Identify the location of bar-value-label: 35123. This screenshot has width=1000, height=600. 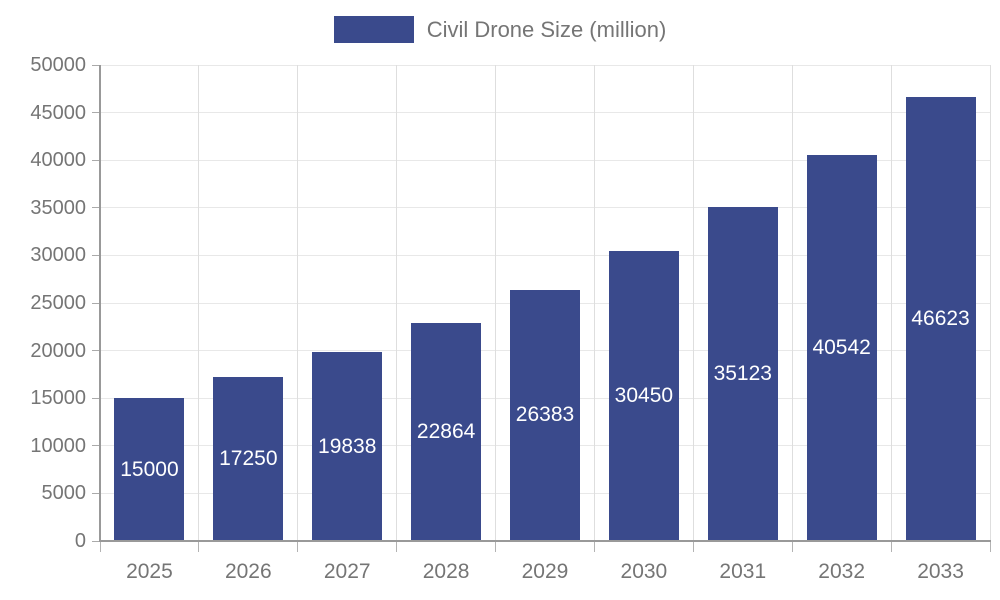
(742, 373).